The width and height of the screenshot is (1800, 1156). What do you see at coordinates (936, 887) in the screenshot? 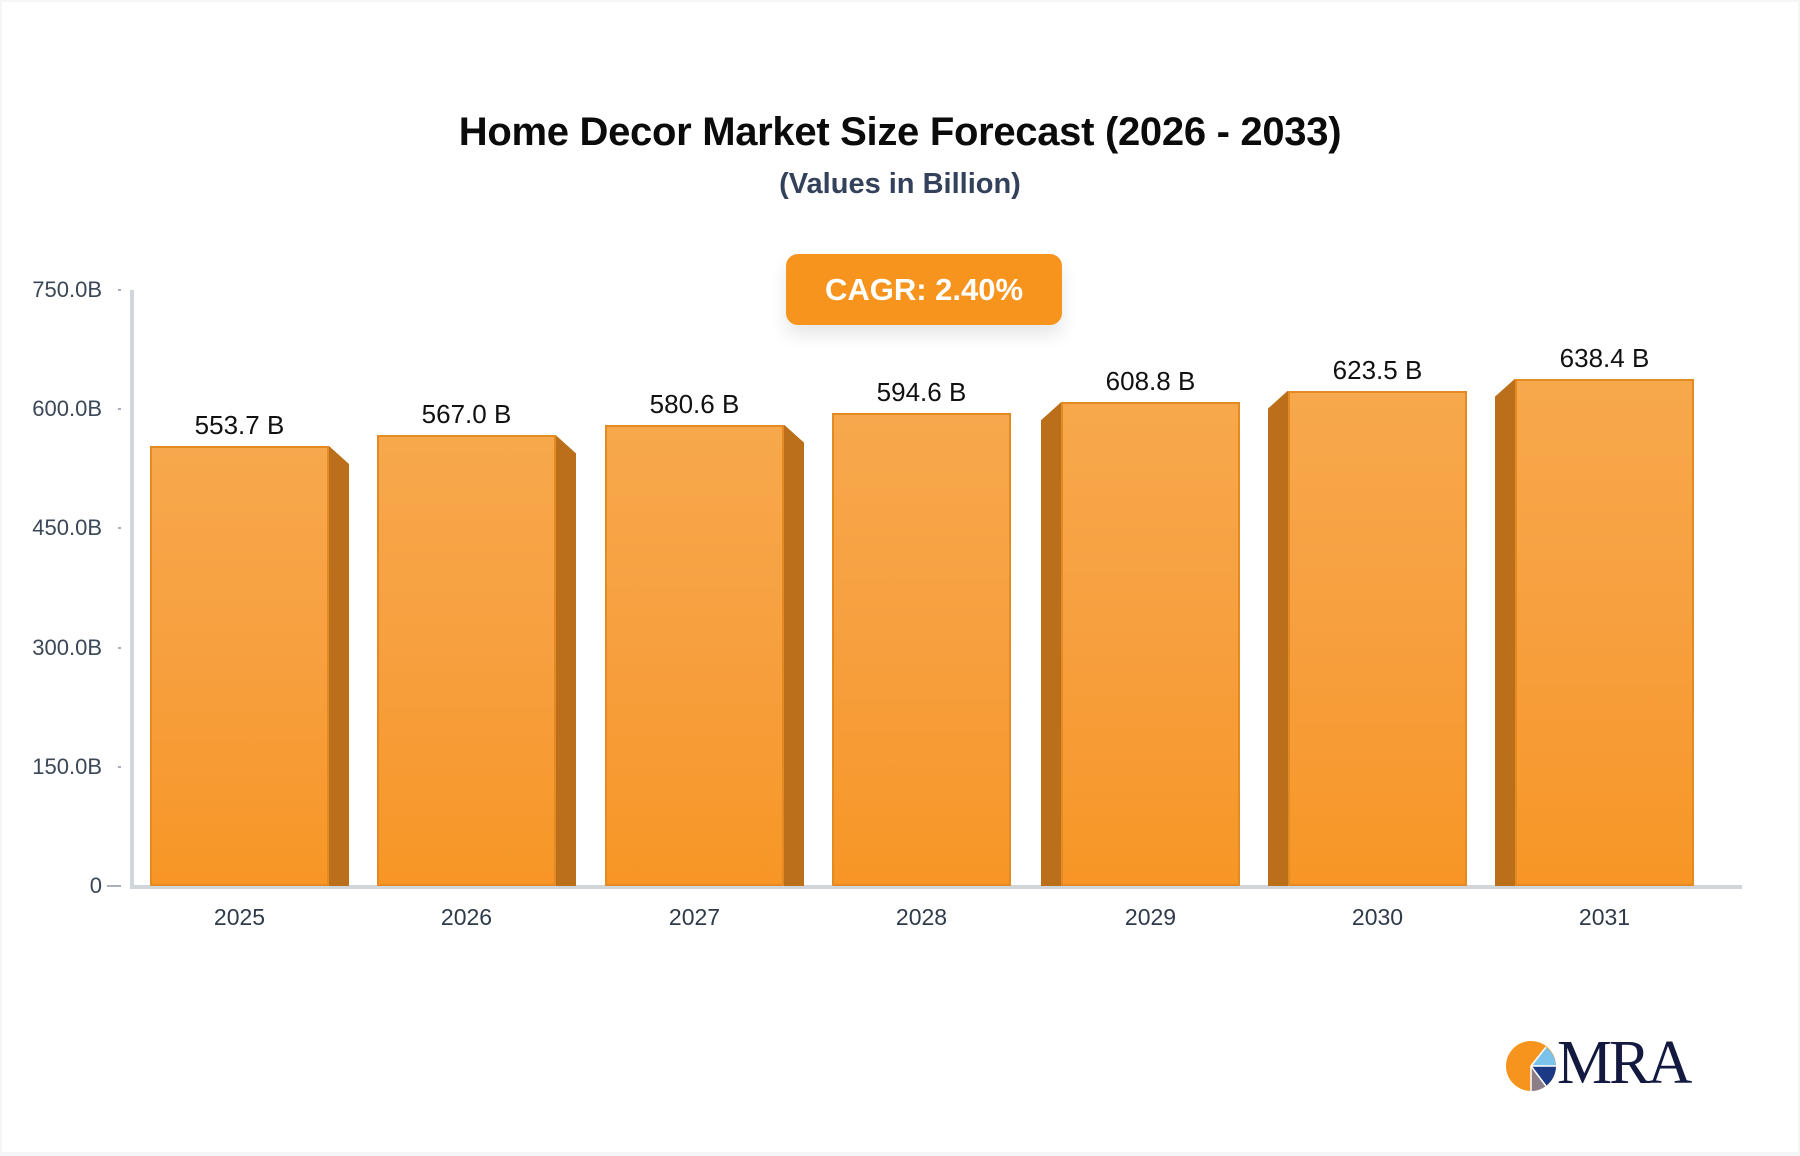
I see `x-axis-line` at bounding box center [936, 887].